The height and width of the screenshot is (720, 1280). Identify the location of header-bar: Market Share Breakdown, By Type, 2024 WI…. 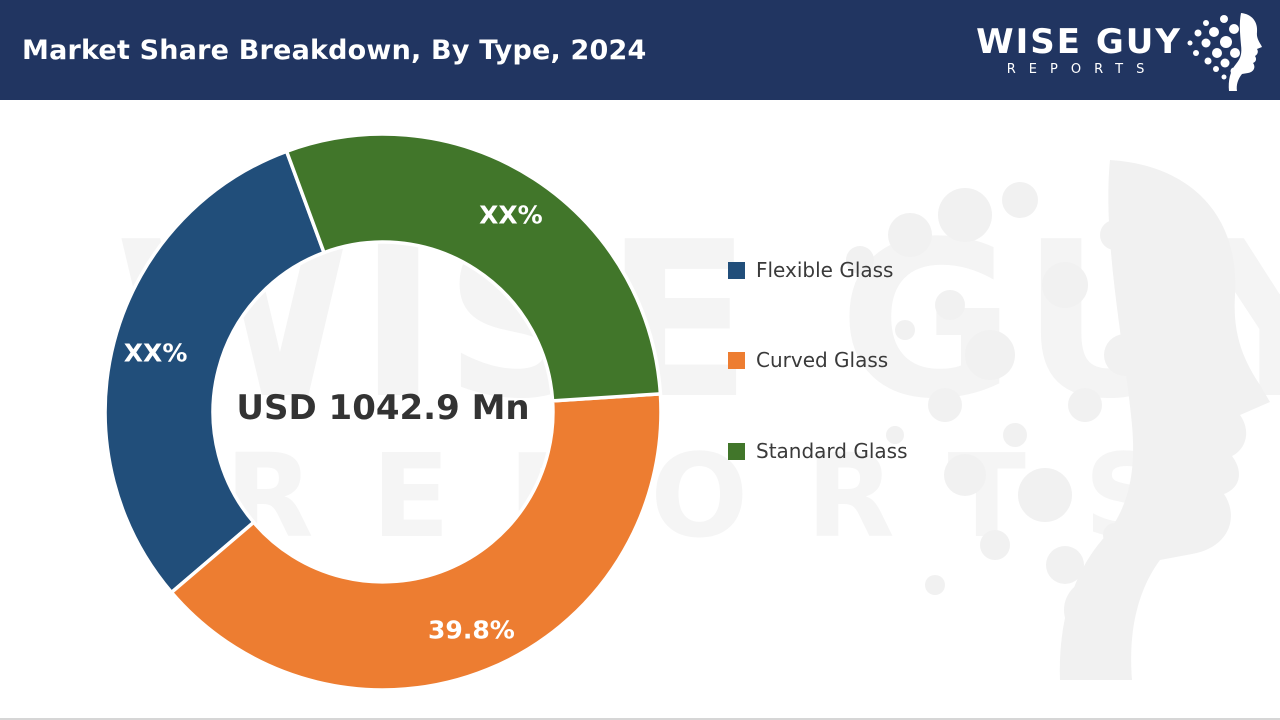
(640, 50).